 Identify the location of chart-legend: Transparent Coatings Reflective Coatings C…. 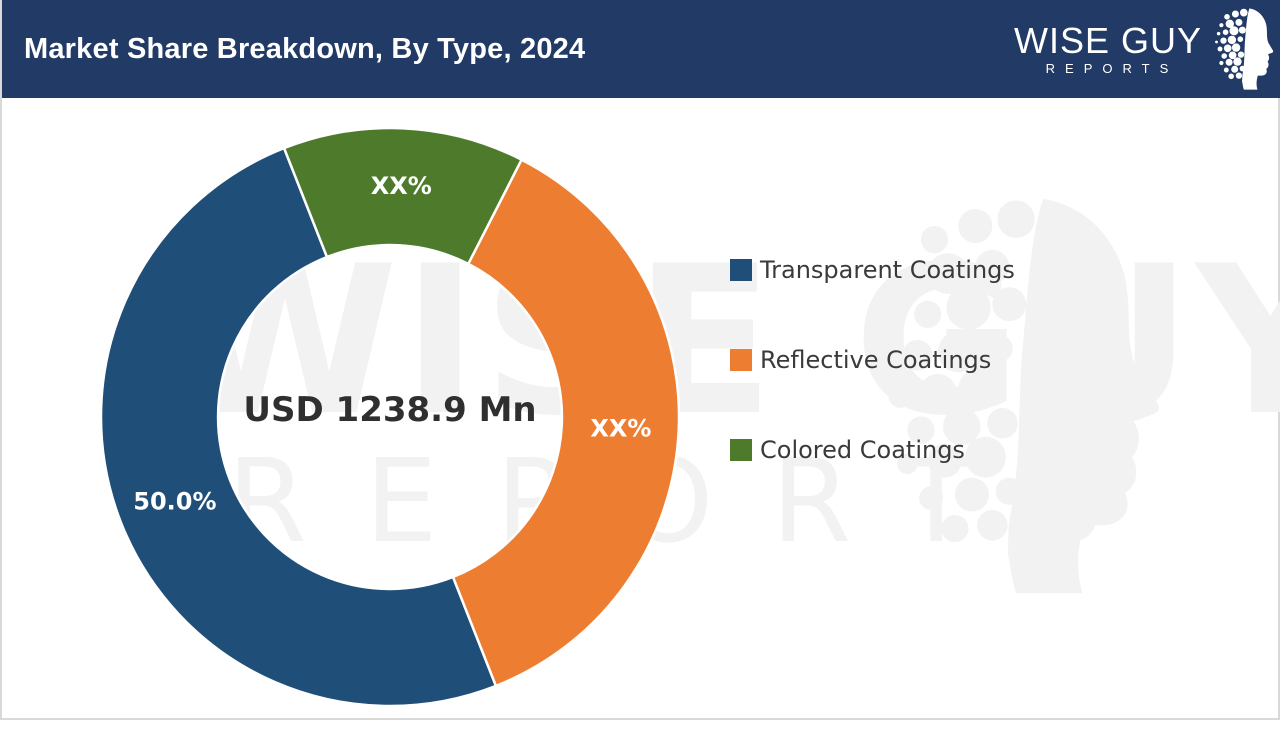
(872, 391).